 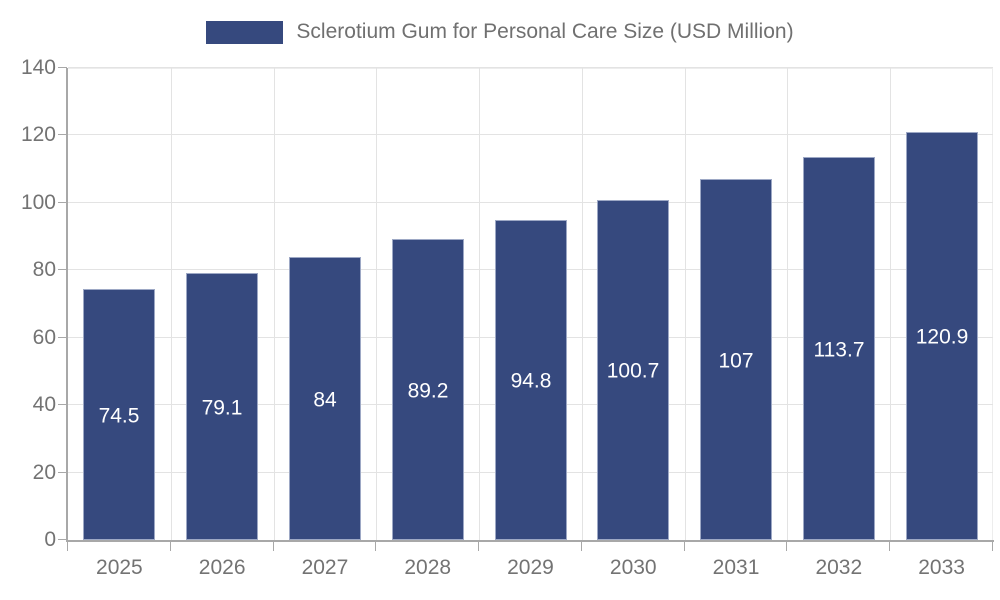 I want to click on y-tick-label: 60, so click(x=44, y=337).